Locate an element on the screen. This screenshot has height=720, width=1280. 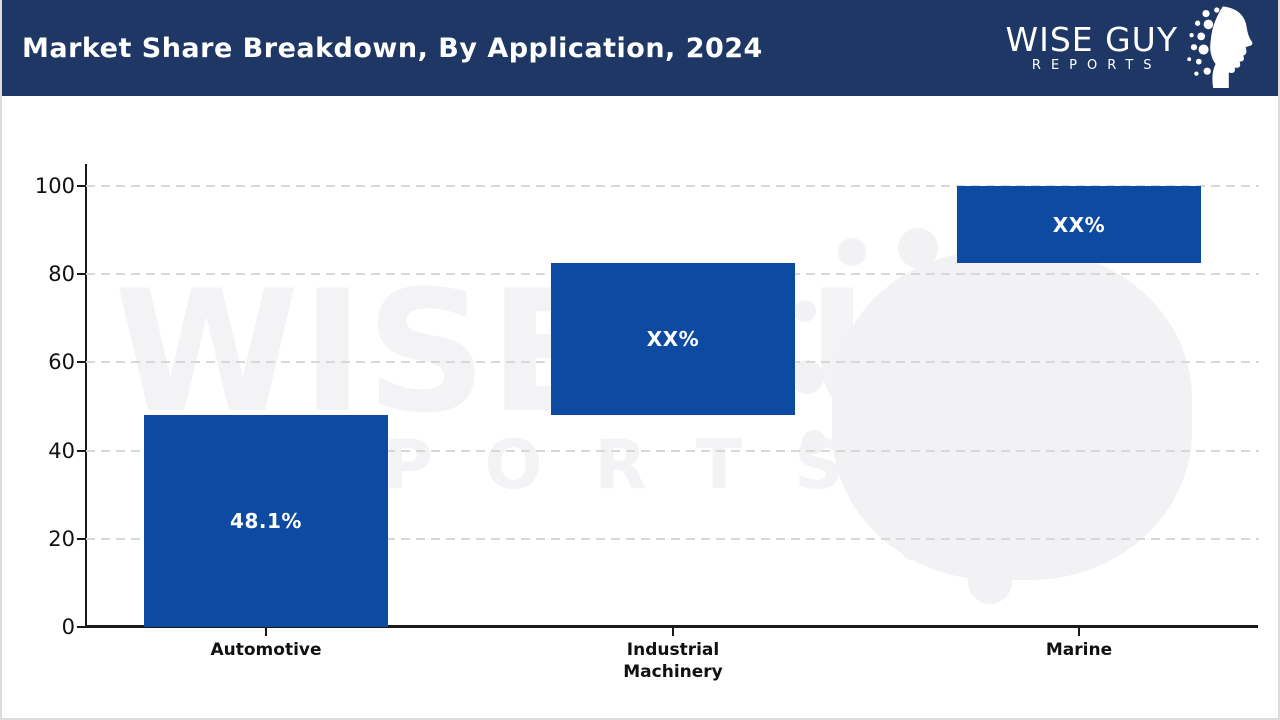
logo-wordmark: WISE GUY is located at coordinates (1091, 39).